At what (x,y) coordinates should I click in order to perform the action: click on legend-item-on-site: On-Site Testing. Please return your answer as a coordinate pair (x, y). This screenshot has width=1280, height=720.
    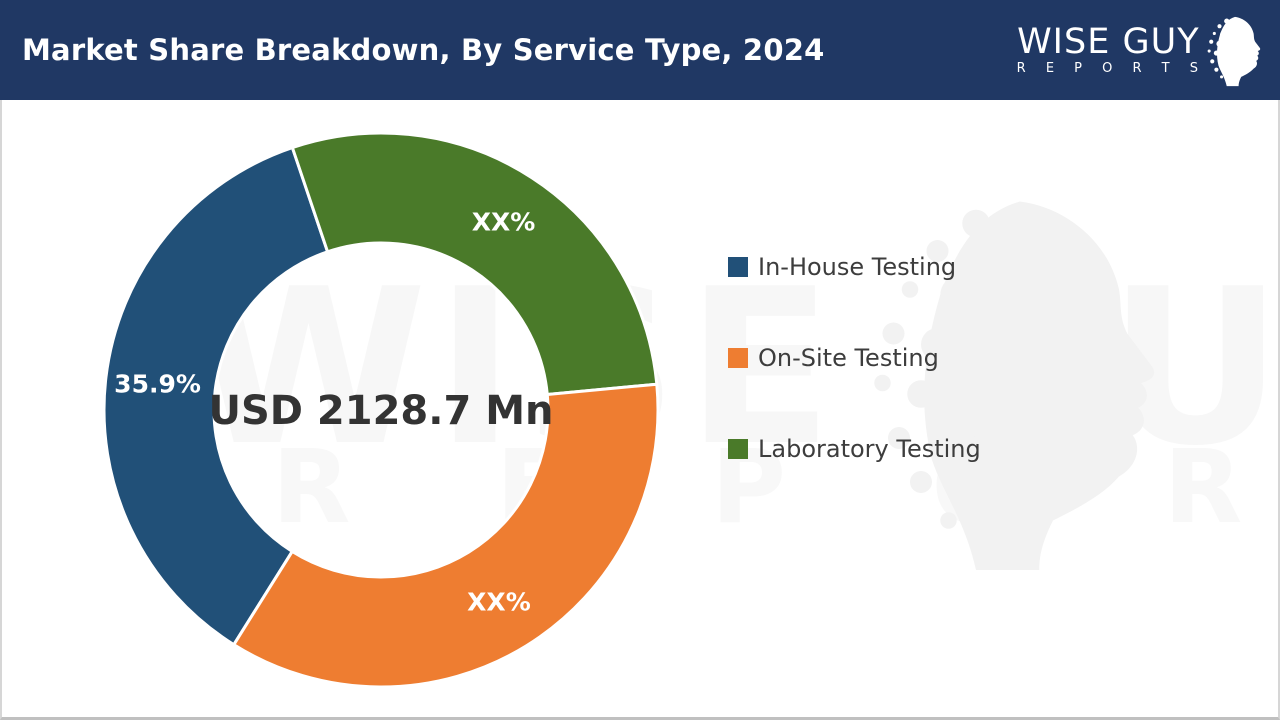
    Looking at the image, I should click on (854, 358).